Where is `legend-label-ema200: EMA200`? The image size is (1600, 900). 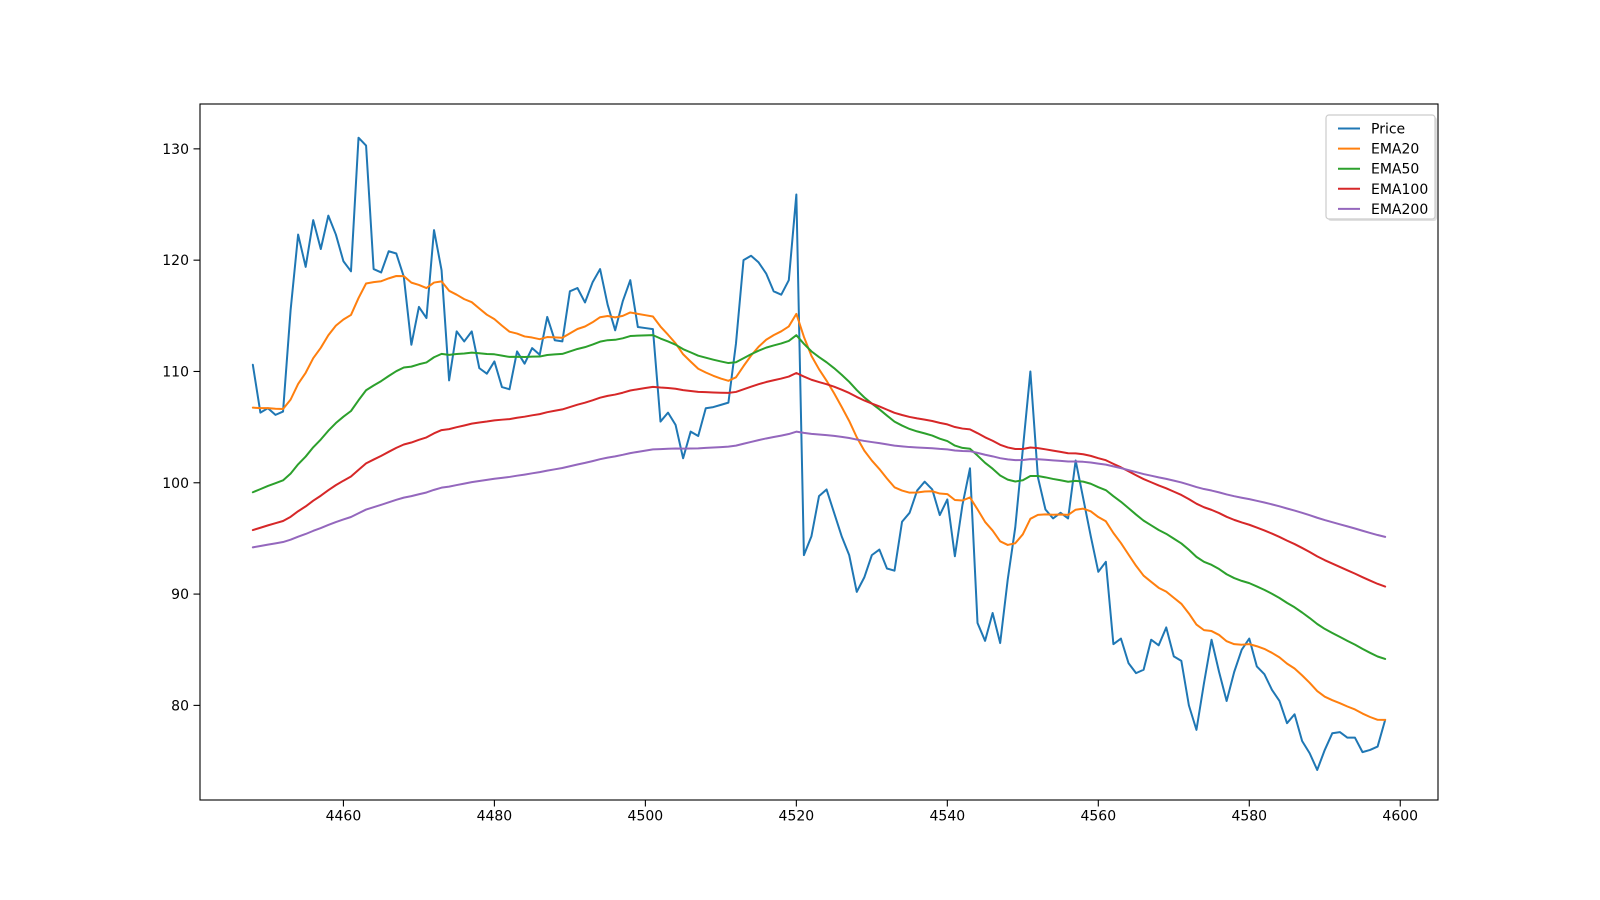
legend-label-ema200: EMA200 is located at coordinates (1399, 210).